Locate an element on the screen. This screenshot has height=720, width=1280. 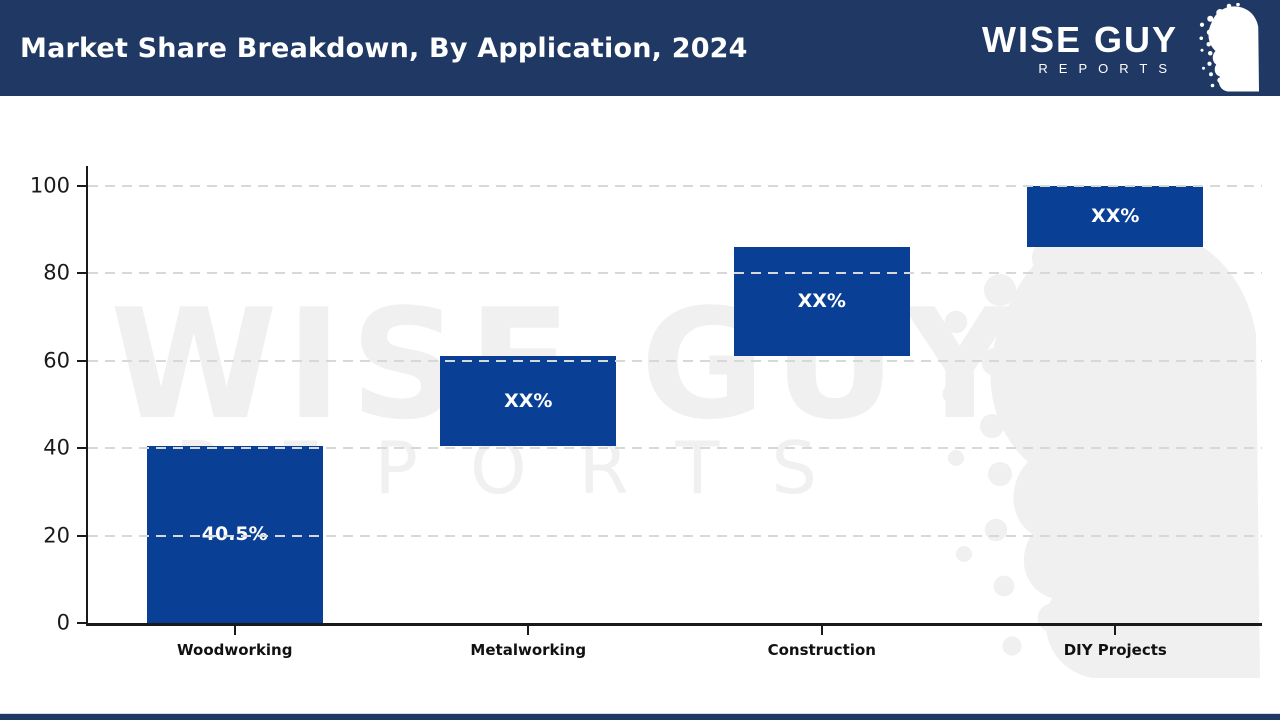
y-tick-label: 40 is located at coordinates (56, 447).